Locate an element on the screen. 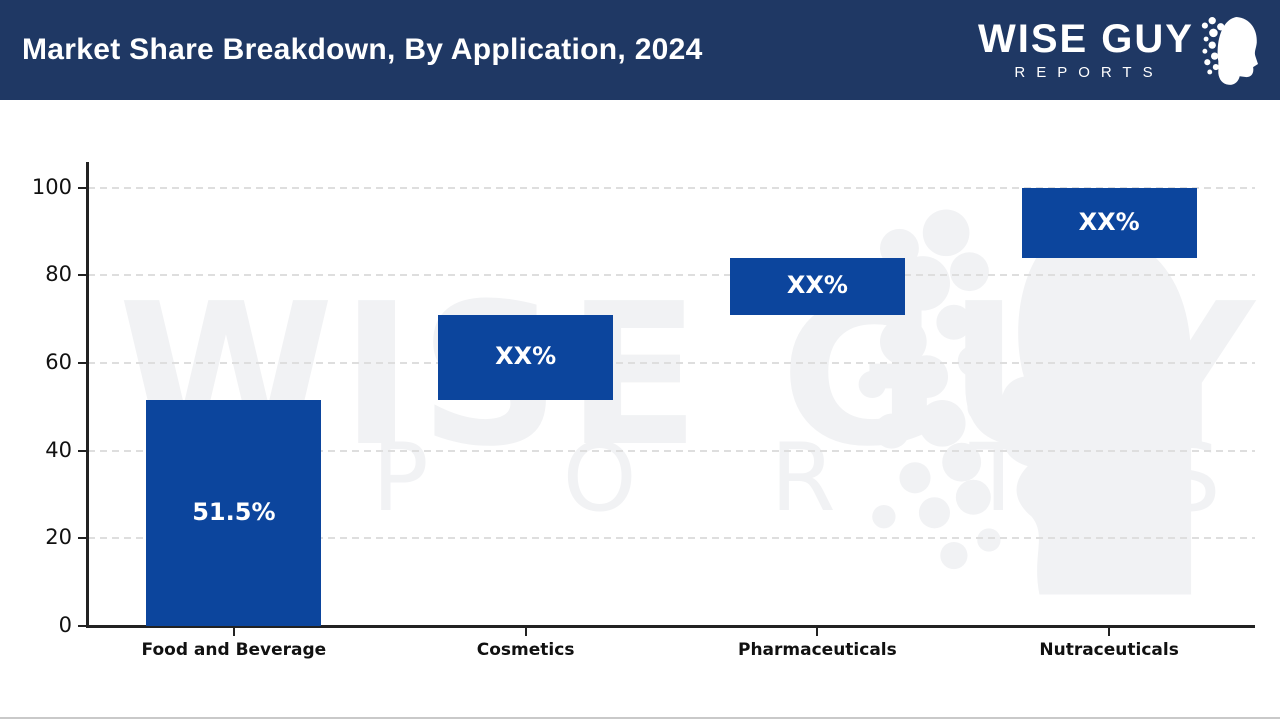 Image resolution: width=1280 pixels, height=720 pixels. wise-guy-logo: WISE GUY REPORTS is located at coordinates (1118, 50).